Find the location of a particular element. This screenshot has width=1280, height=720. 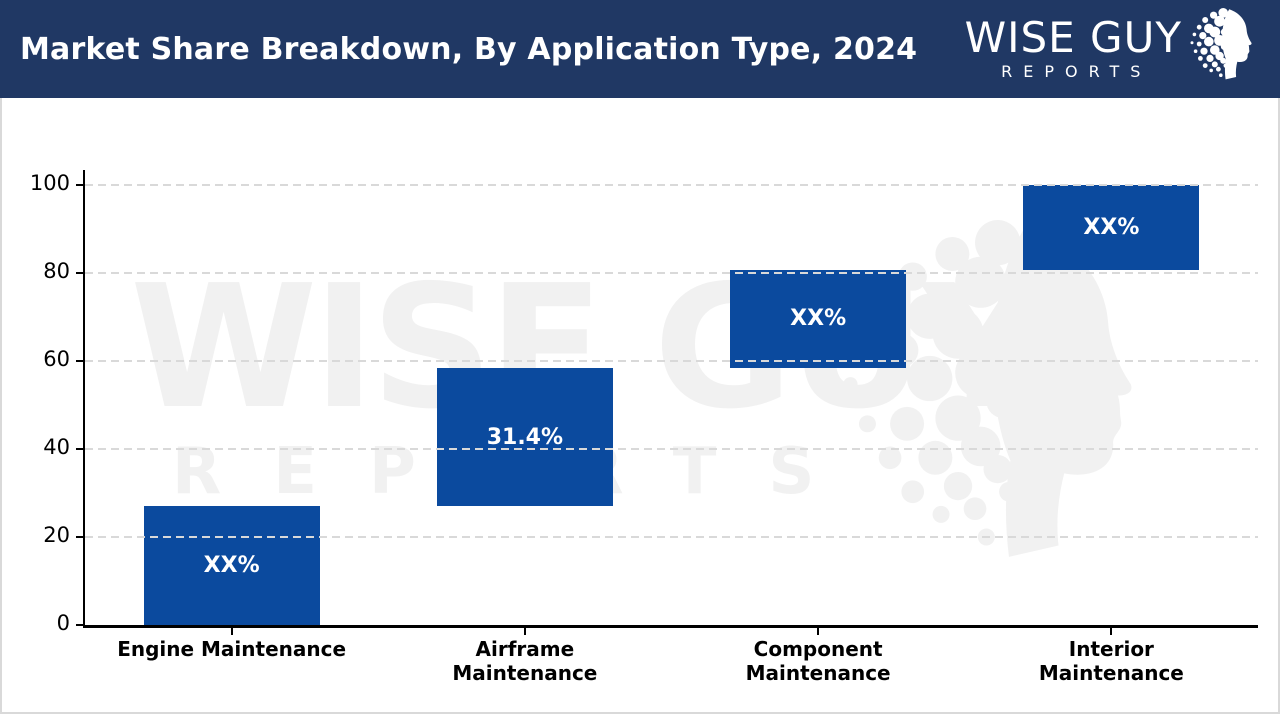

bar-value-label-airframe-maintenance: 31.4% is located at coordinates (525, 437).